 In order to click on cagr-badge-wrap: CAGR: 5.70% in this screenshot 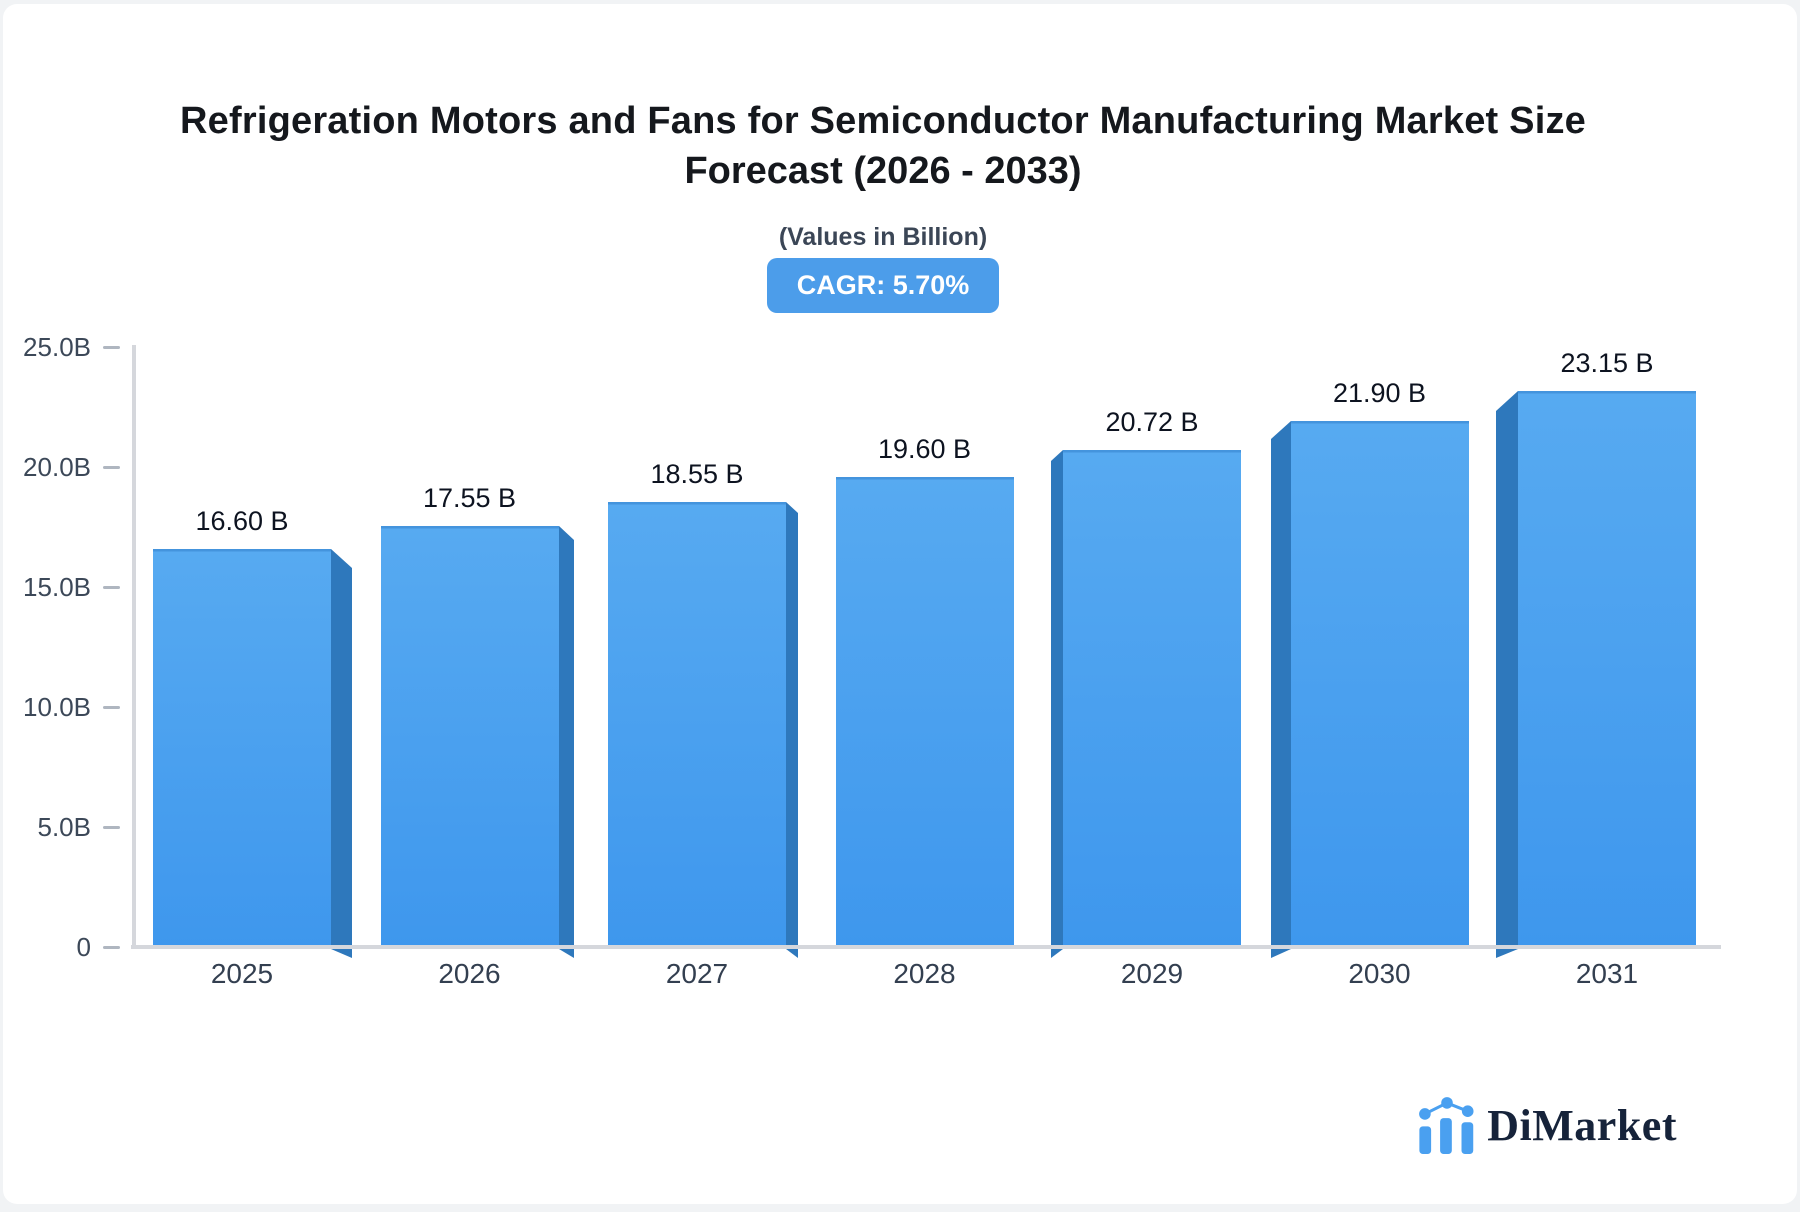, I will do `click(883, 285)`.